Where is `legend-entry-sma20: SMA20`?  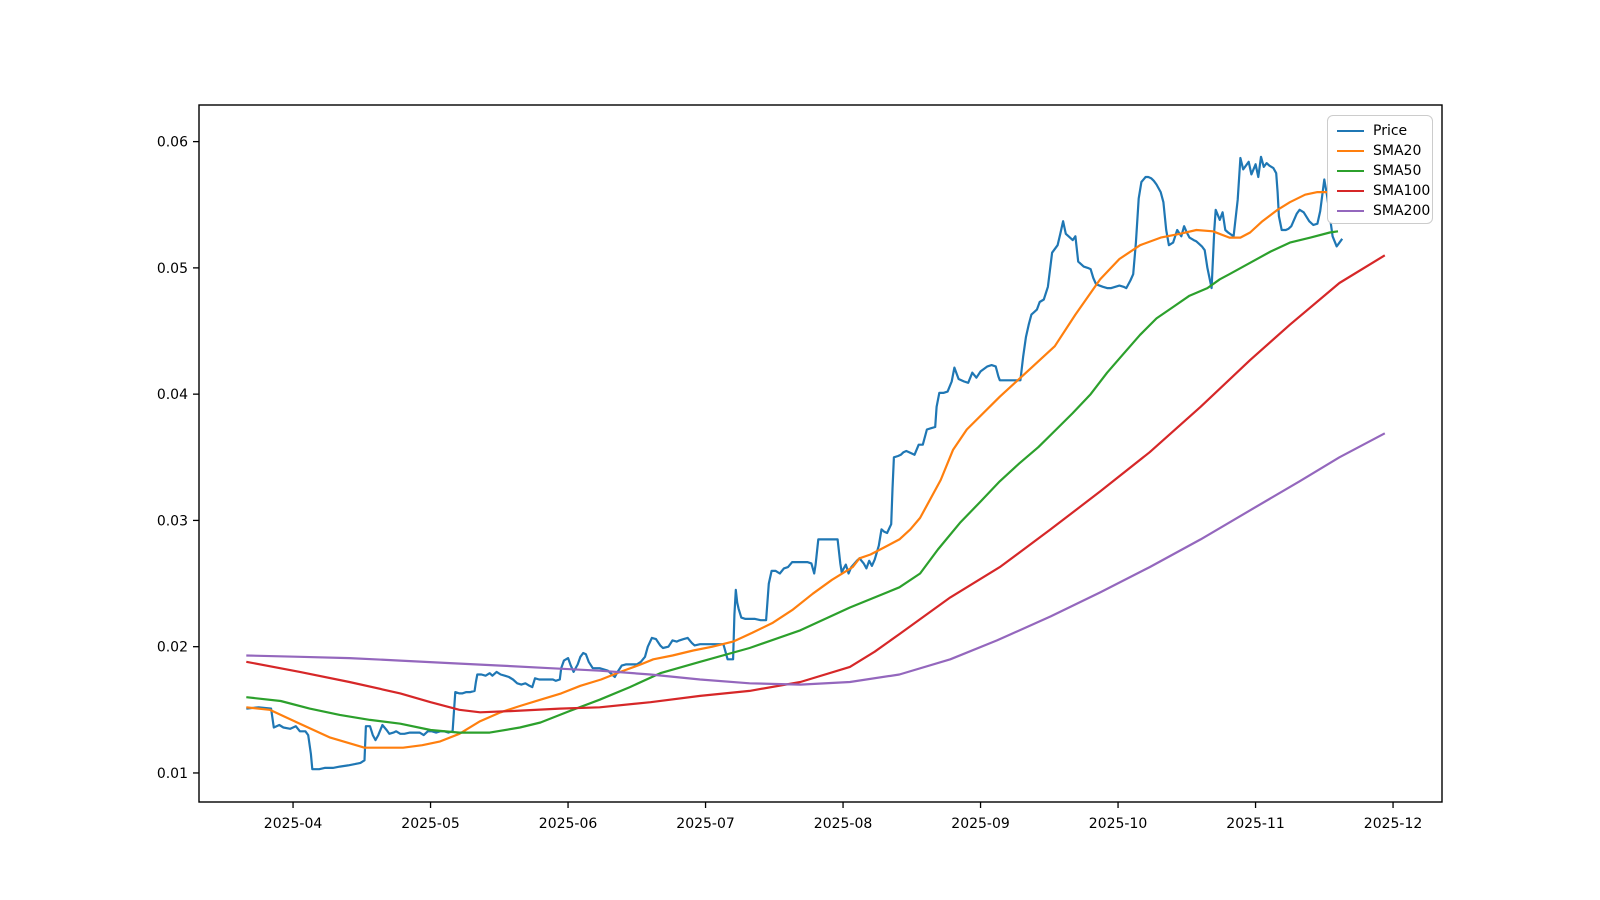 legend-entry-sma20: SMA20 is located at coordinates (1380, 151).